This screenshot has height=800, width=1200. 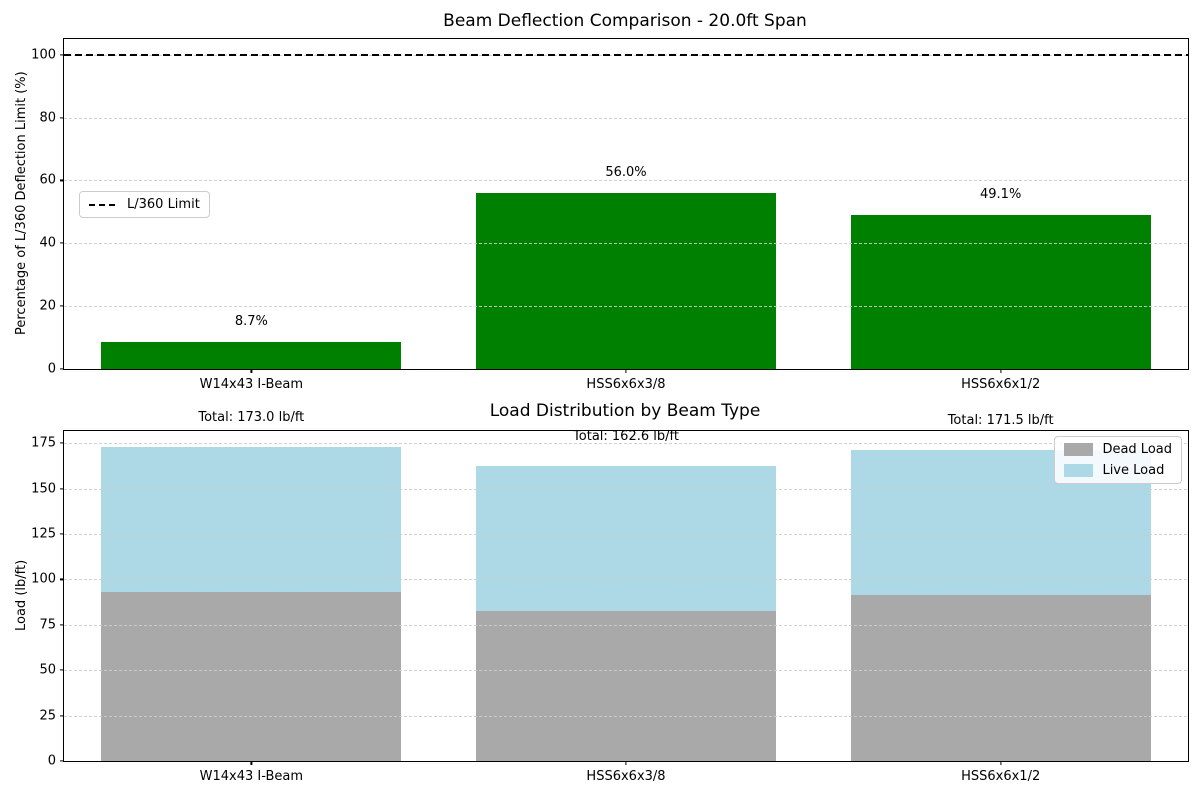 What do you see at coordinates (43, 489) in the screenshot?
I see `y-tick-label: 150` at bounding box center [43, 489].